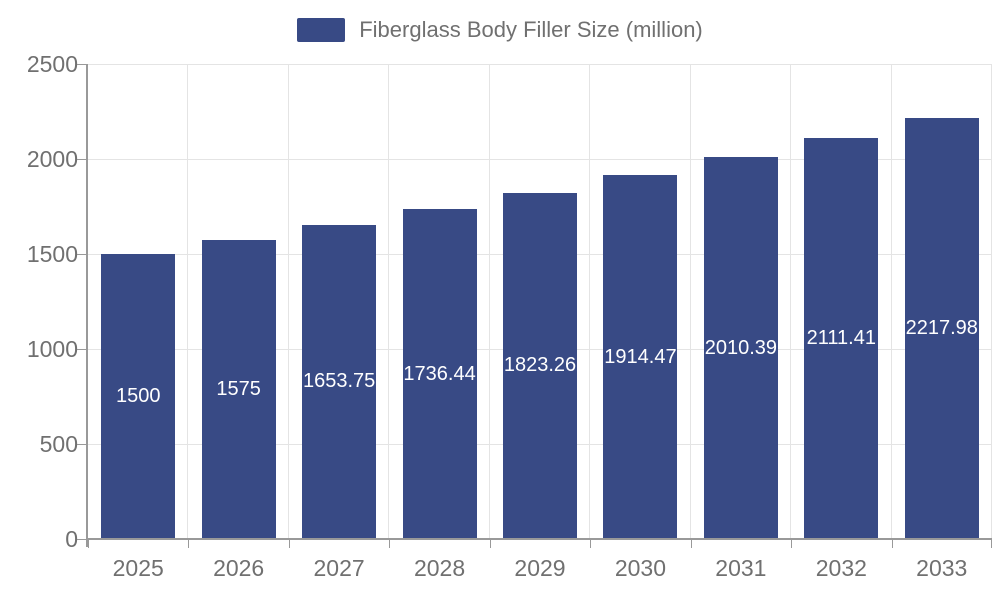  Describe the element at coordinates (841, 568) in the screenshot. I see `x-tick-label: 2032` at that location.